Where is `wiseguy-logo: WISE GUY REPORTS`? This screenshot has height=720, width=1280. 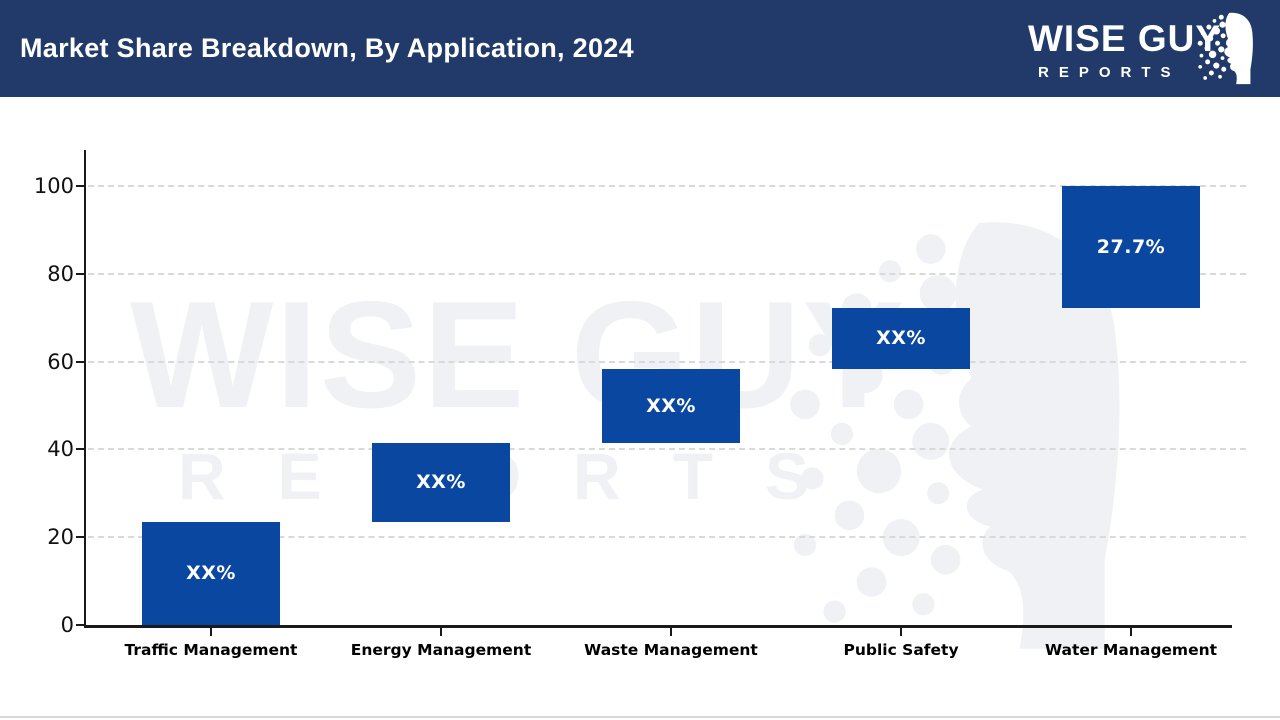
wiseguy-logo: WISE GUY REPORTS is located at coordinates (1140, 48).